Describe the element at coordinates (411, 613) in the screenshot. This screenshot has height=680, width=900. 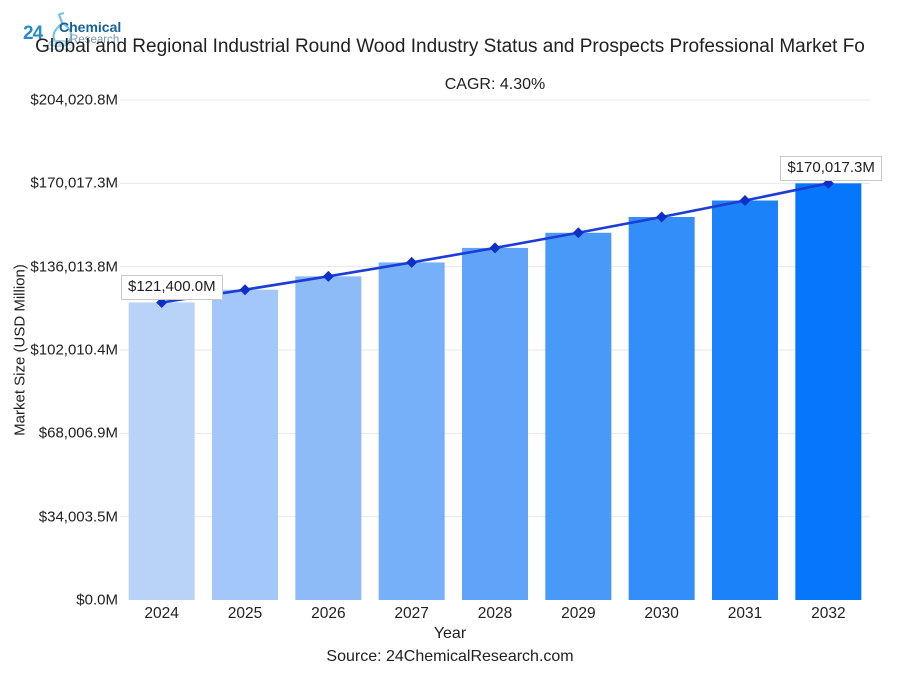
I see `x-tick-label-2027: 2027` at that location.